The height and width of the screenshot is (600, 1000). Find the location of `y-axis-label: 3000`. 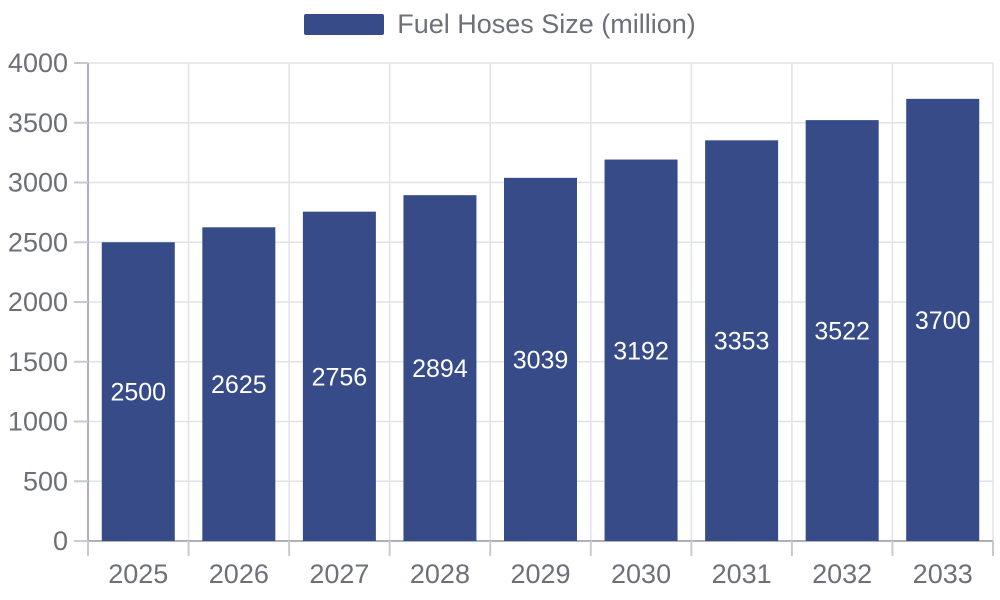

y-axis-label: 3000 is located at coordinates (38, 183).